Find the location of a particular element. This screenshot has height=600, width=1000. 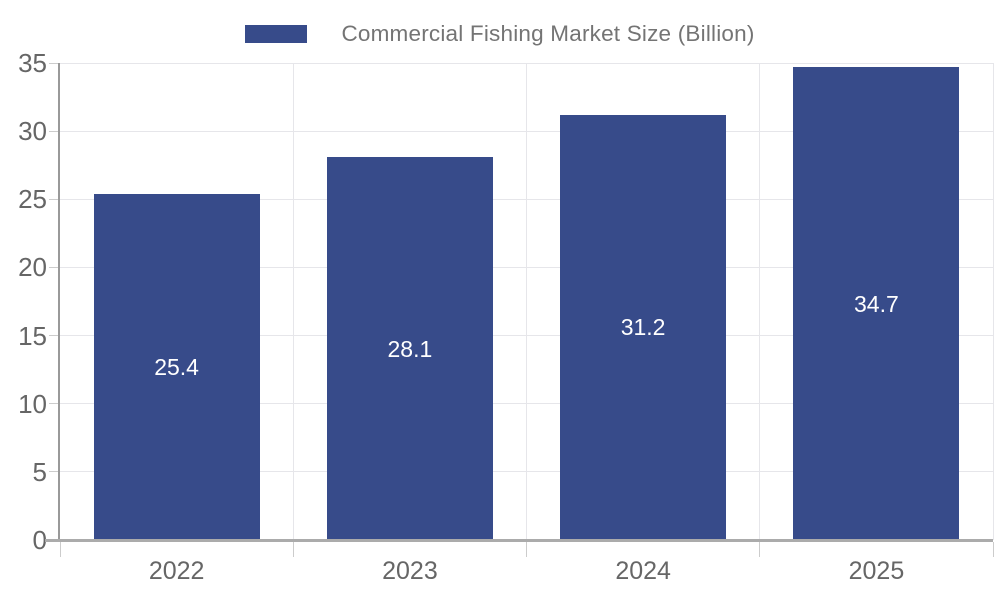

bar-2024 is located at coordinates (643, 327).